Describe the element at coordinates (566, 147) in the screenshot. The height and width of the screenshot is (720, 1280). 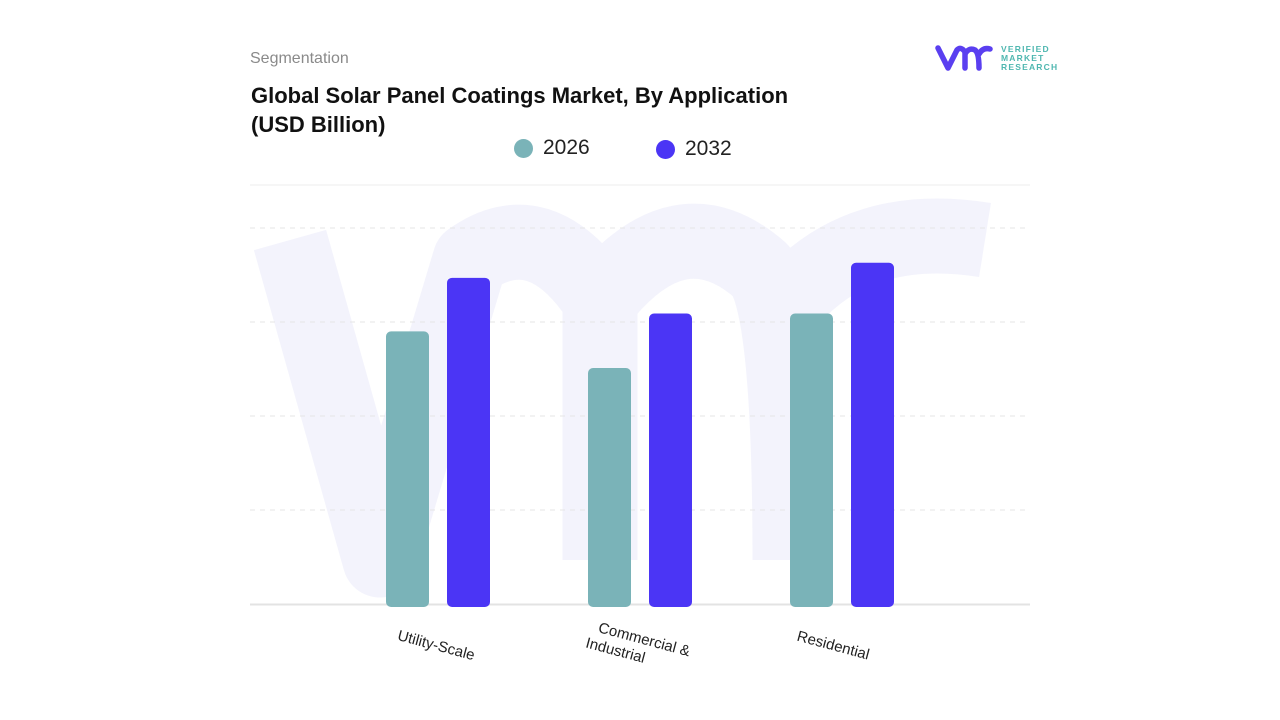
I see `legend-label-2026: 2026` at that location.